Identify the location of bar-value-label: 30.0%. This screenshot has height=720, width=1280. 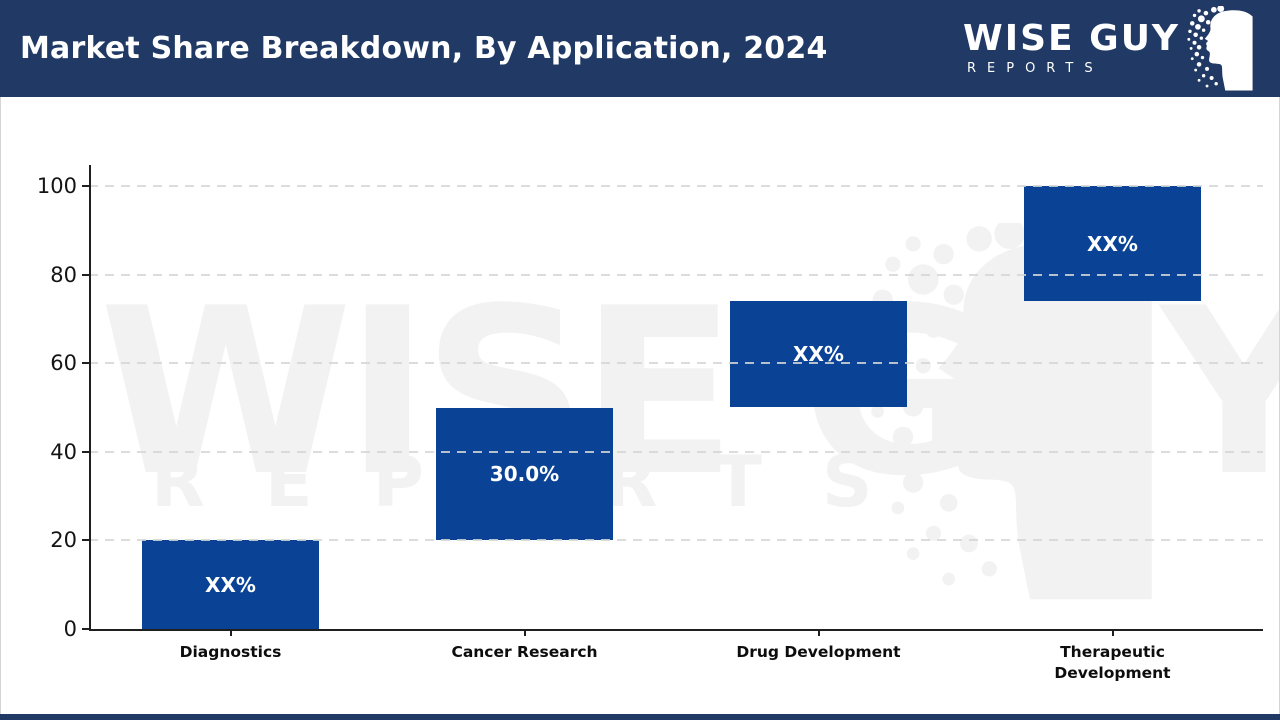
(524, 473).